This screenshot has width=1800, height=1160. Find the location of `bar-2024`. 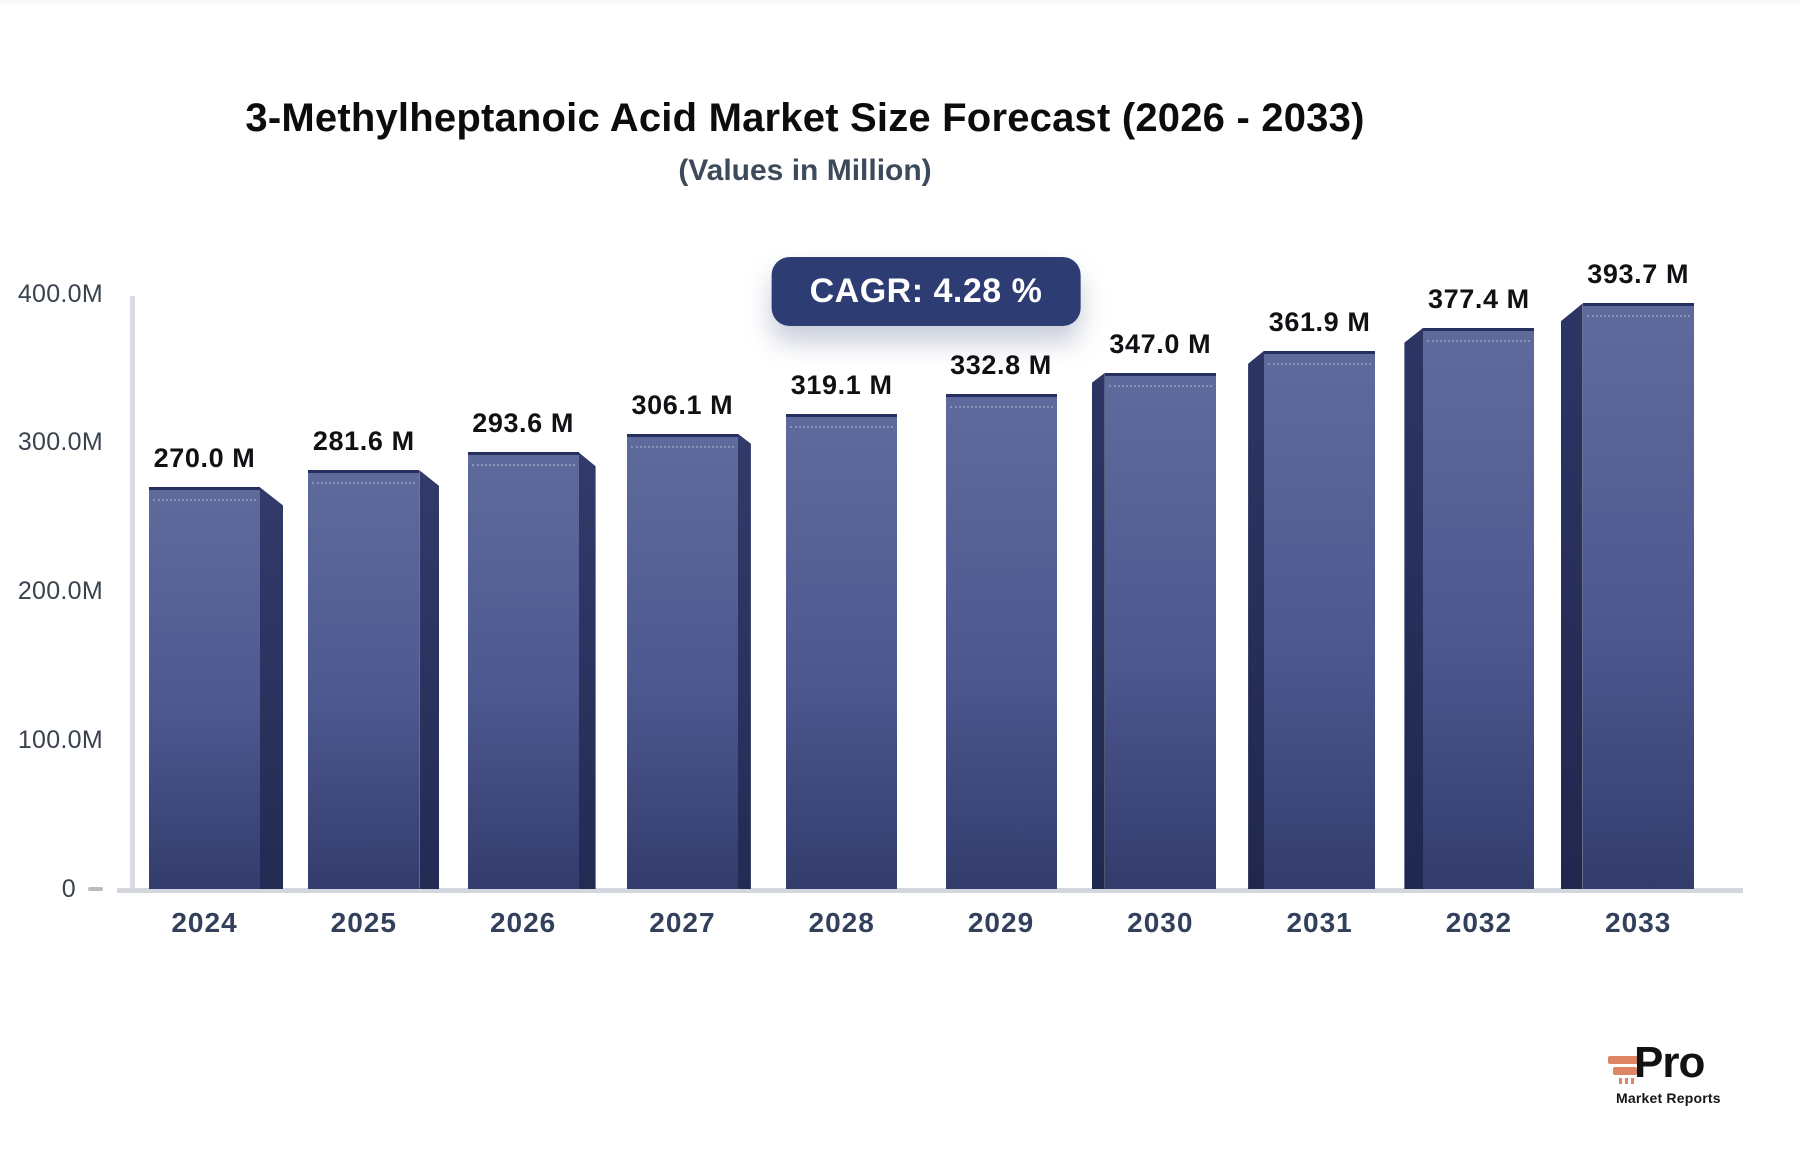

bar-2024 is located at coordinates (204, 688).